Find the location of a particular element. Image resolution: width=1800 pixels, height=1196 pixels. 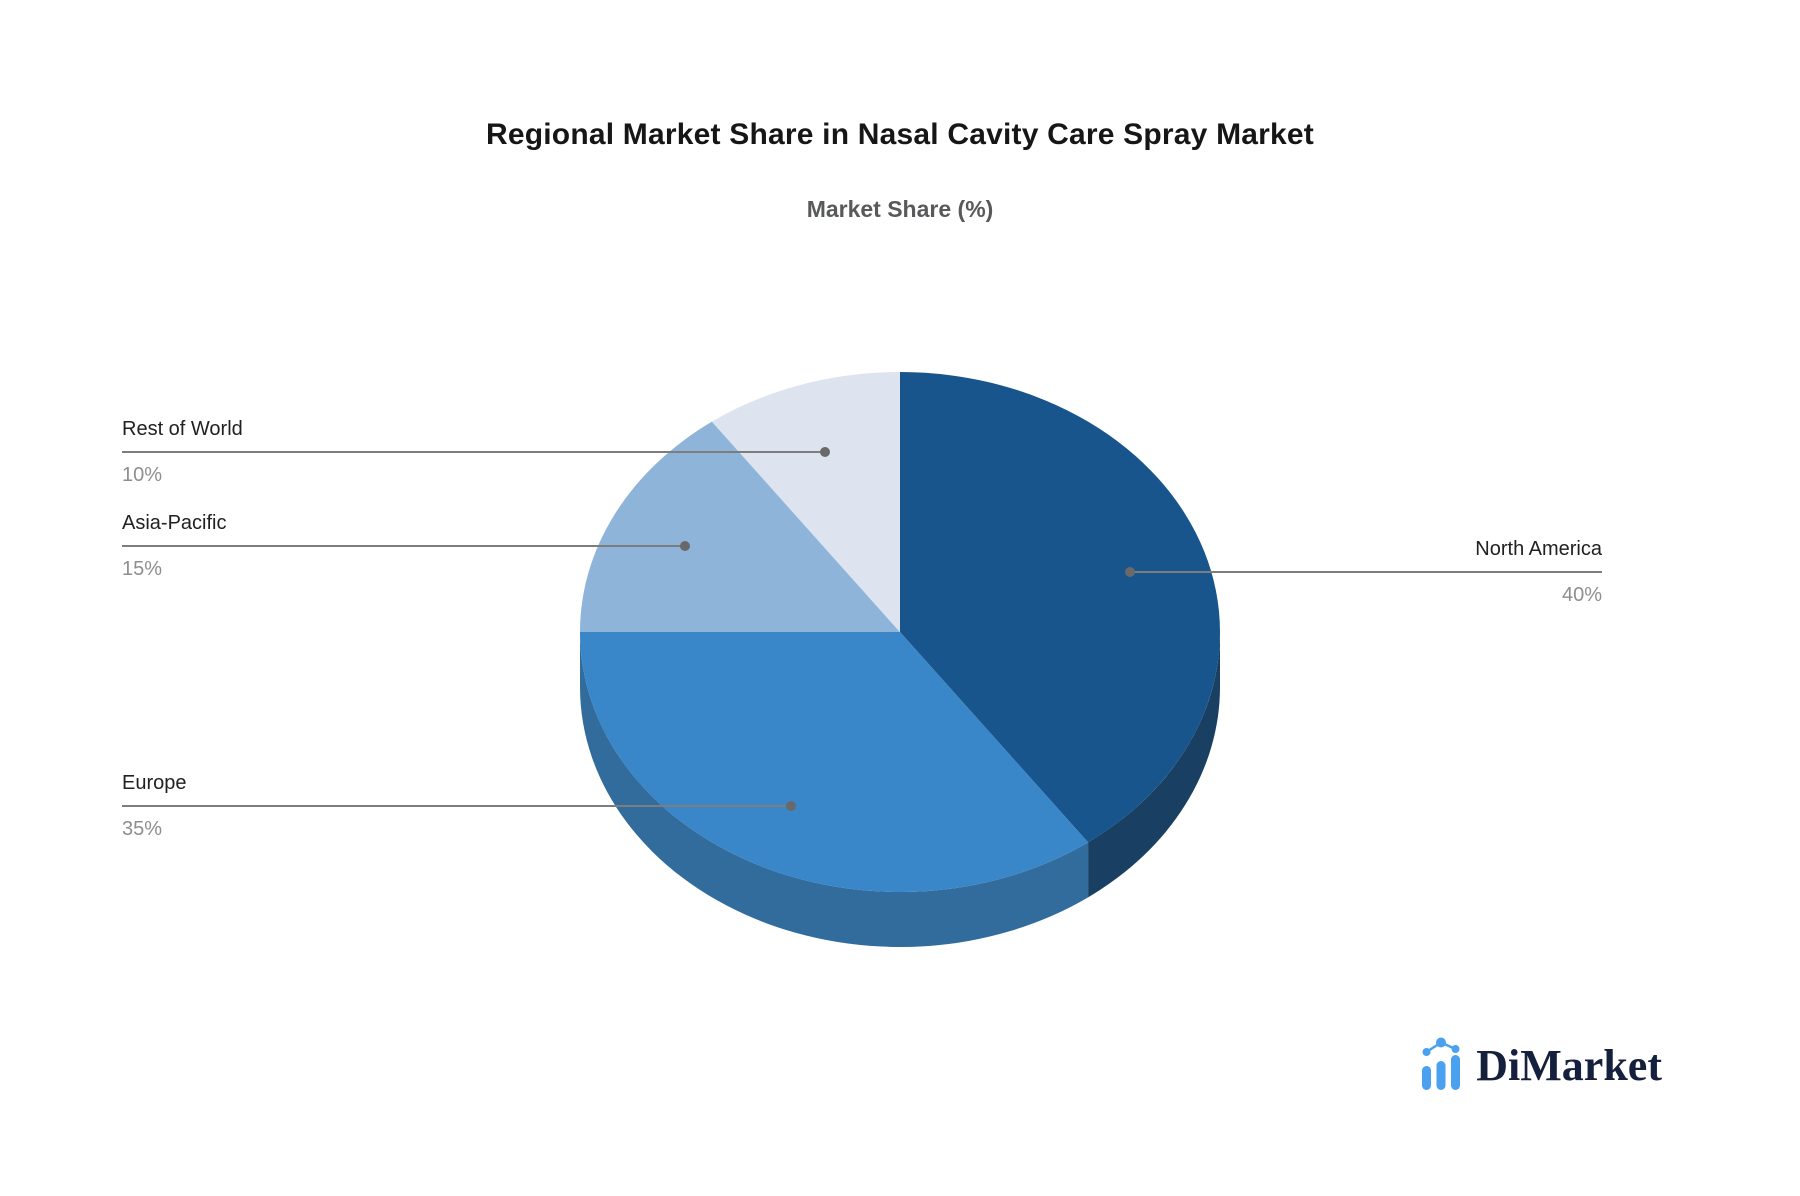

callout-europe: Europe 35% is located at coordinates (459, 805).